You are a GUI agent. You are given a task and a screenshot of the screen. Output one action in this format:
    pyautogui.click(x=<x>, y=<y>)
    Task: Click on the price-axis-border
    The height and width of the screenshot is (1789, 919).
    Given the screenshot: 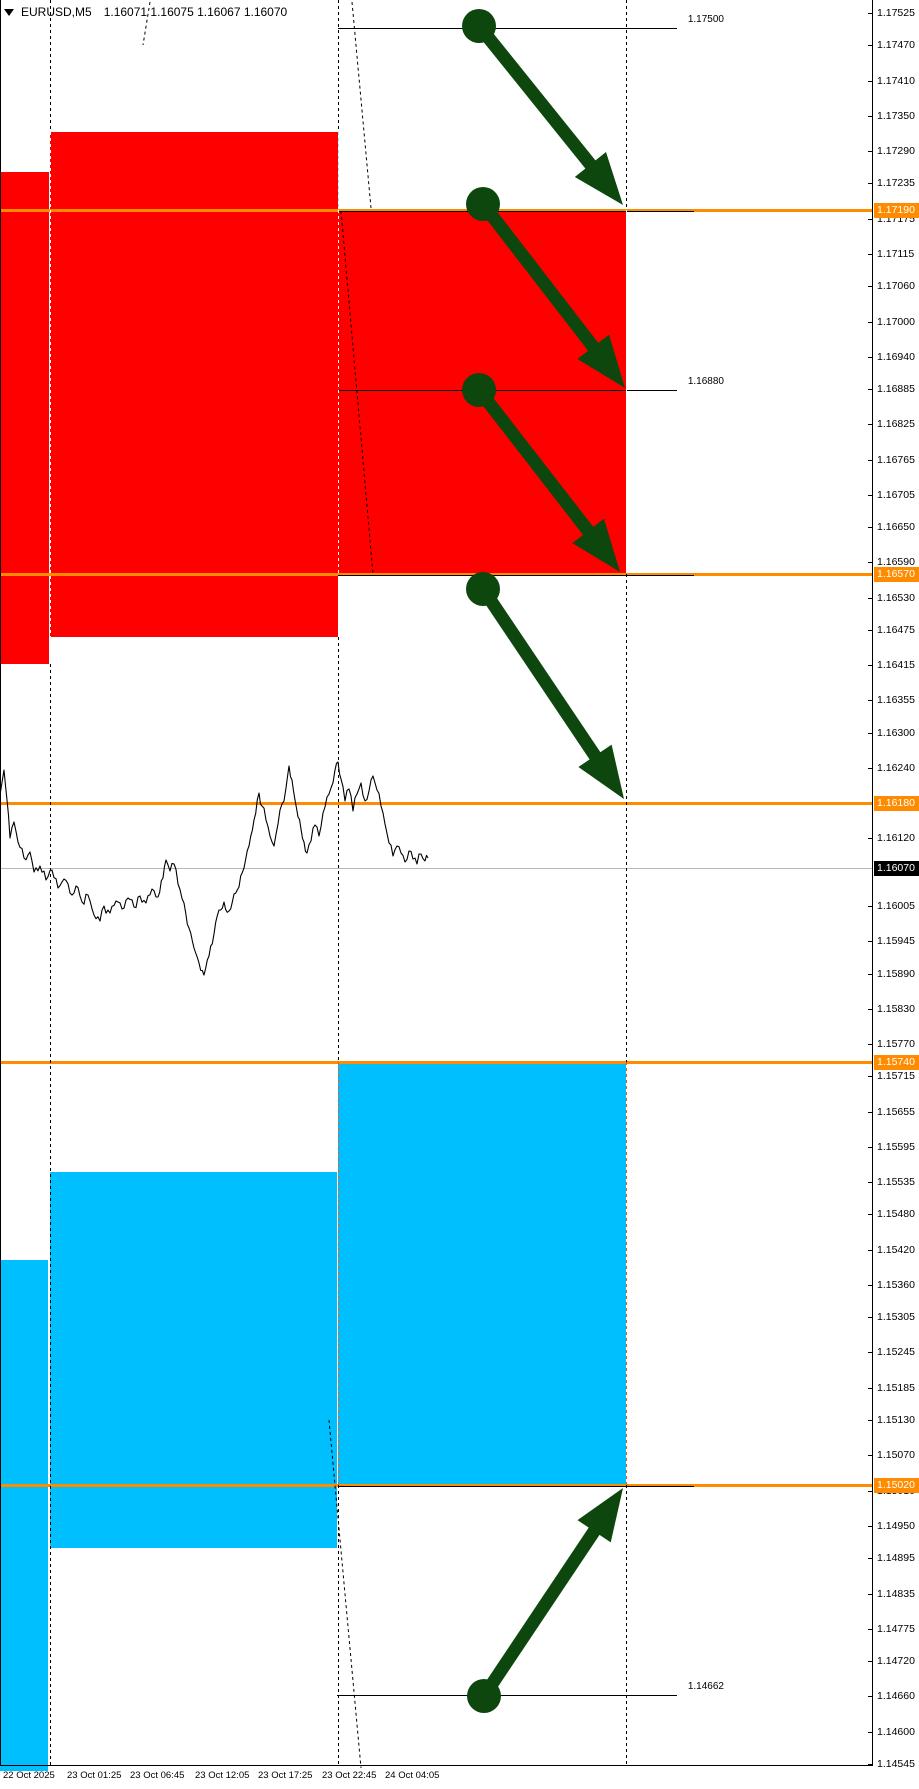 What is the action you would take?
    pyautogui.click(x=872, y=882)
    